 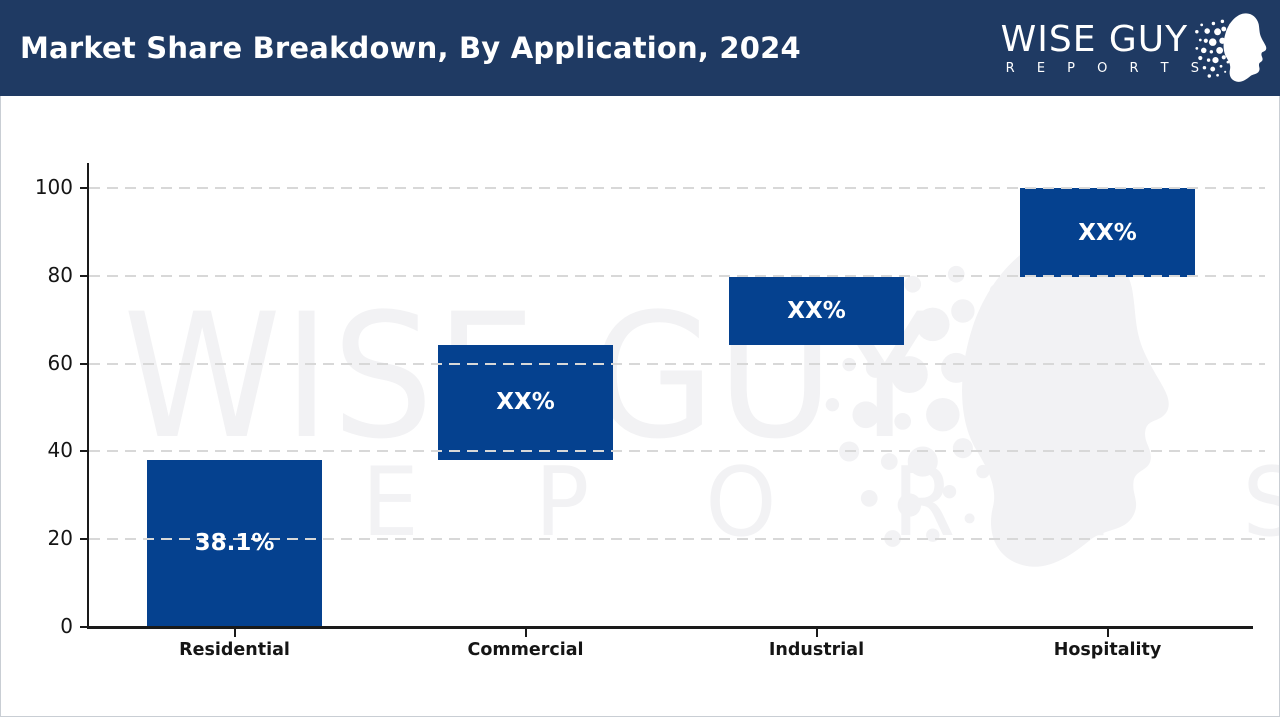 I want to click on x-tick-label-0: Residential, so click(x=234, y=650).